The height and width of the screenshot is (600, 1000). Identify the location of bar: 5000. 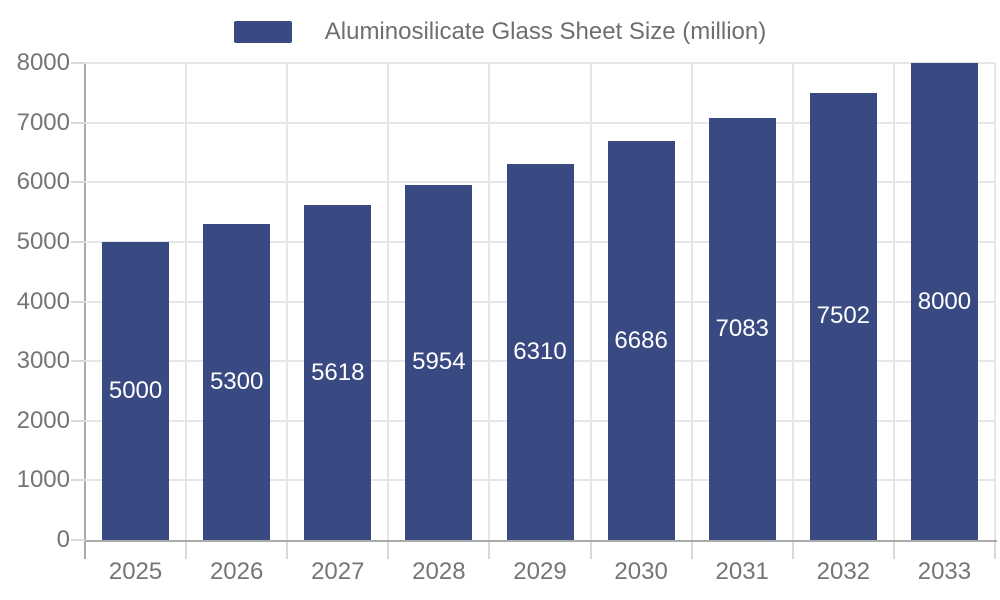
(136, 390).